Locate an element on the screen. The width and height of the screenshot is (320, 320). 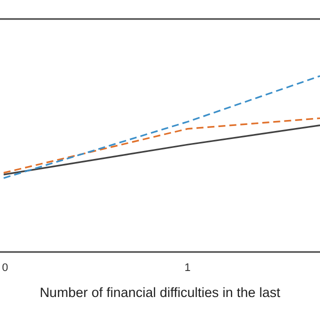
x-axis-title: Number of financial difficulties in the last is located at coordinates (160, 292).